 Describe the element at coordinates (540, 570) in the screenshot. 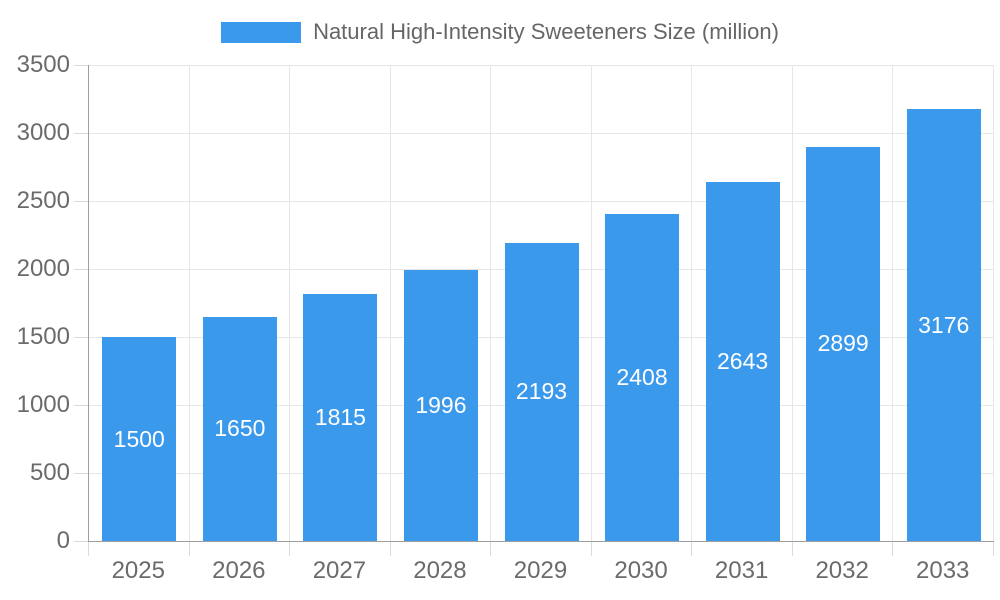

I see `x-tick-label: 2029` at that location.